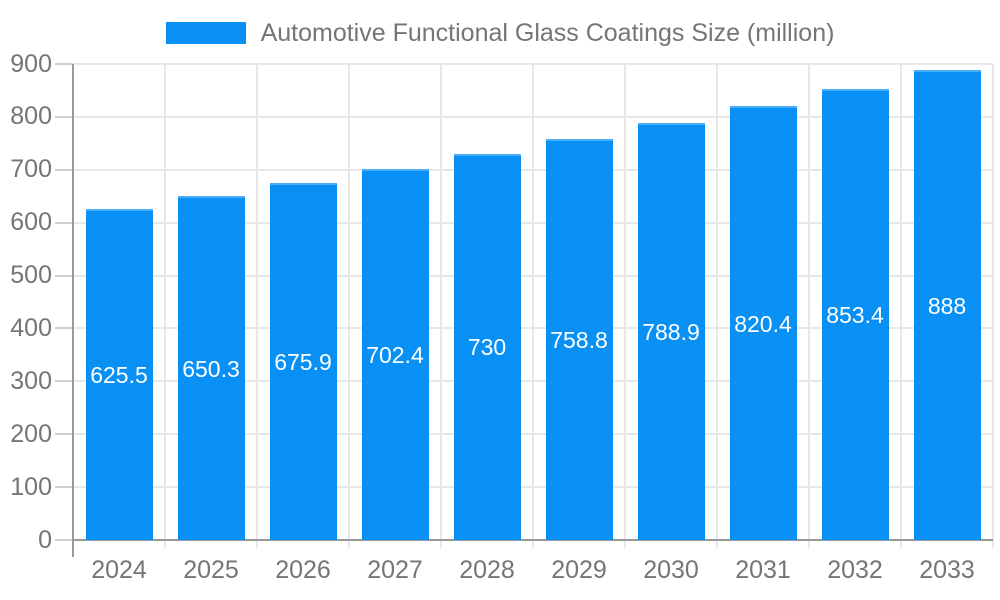 The image size is (1000, 600). I want to click on bar-value-label: 758.8, so click(579, 339).